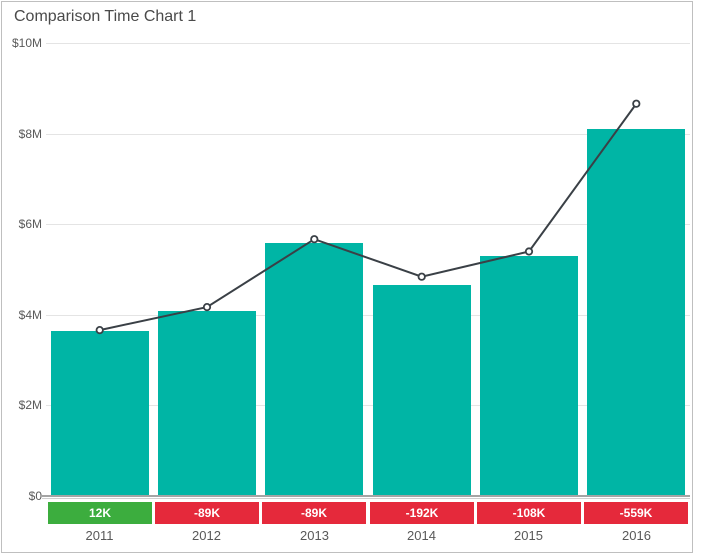 The height and width of the screenshot is (557, 702). I want to click on category-label-2011: 2011, so click(99, 535).